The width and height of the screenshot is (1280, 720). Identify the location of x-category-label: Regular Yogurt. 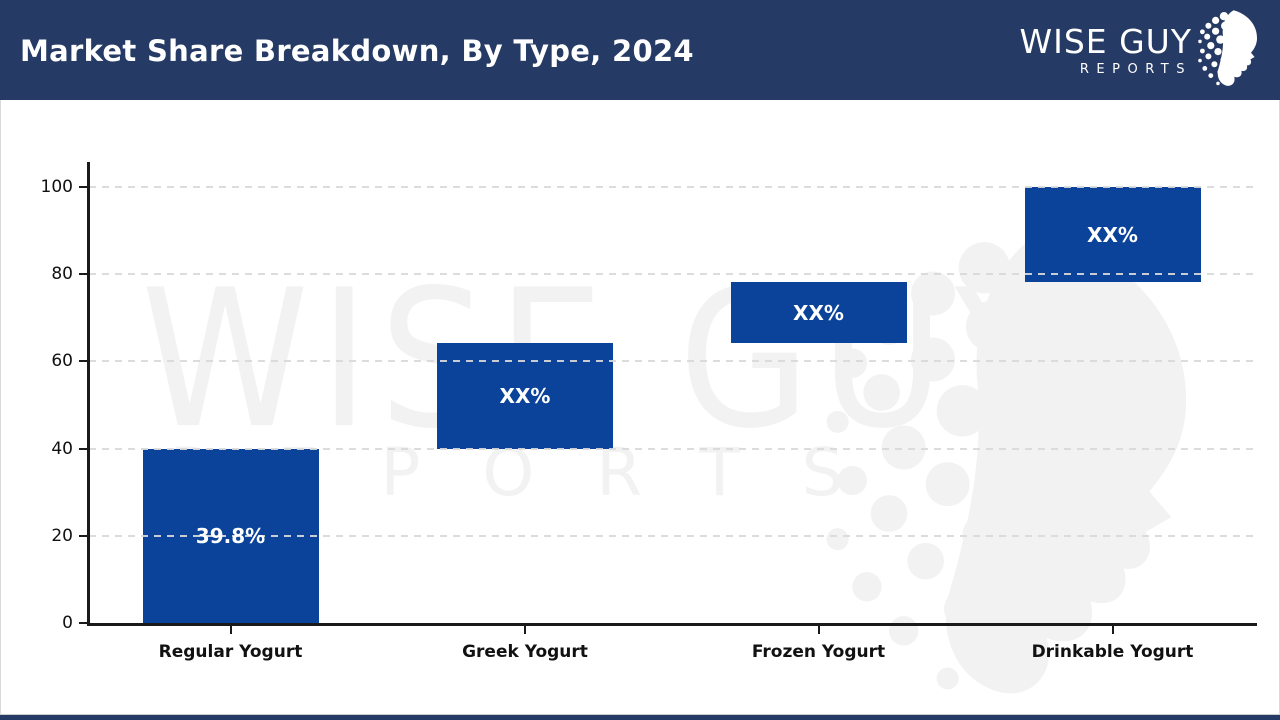
(230, 652).